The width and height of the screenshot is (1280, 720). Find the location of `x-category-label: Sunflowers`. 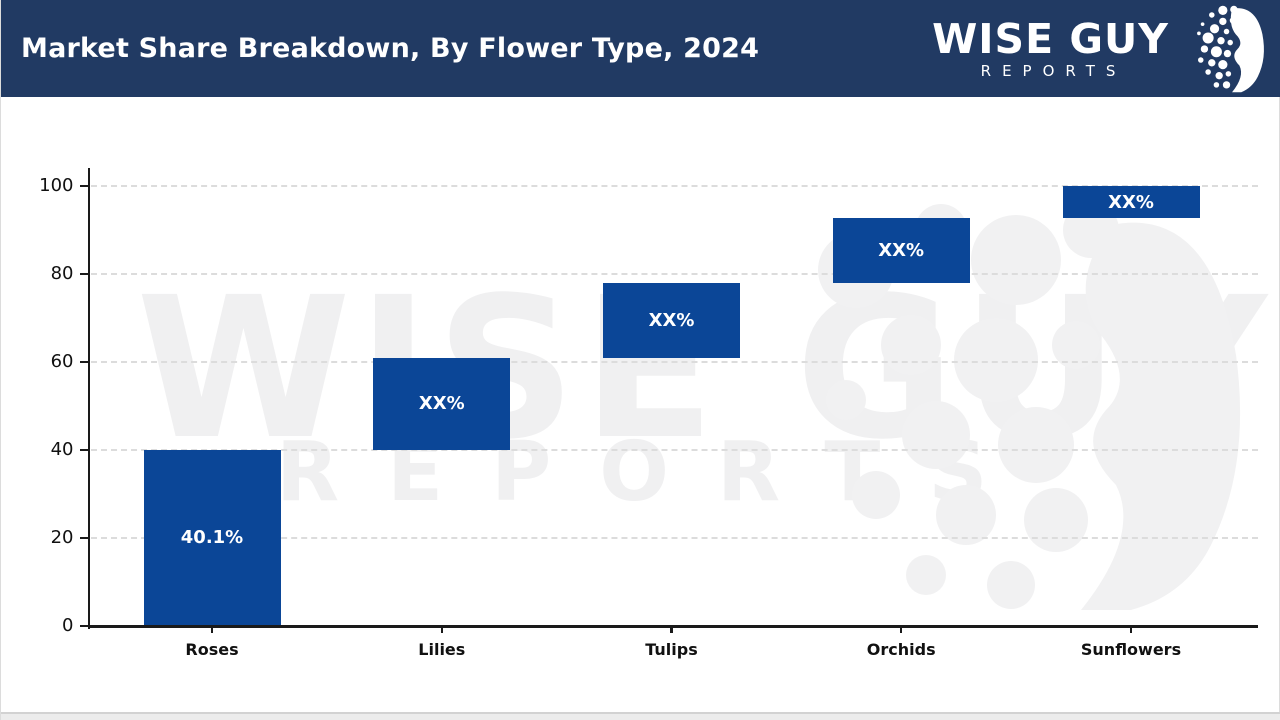

x-category-label: Sunflowers is located at coordinates (1131, 649).